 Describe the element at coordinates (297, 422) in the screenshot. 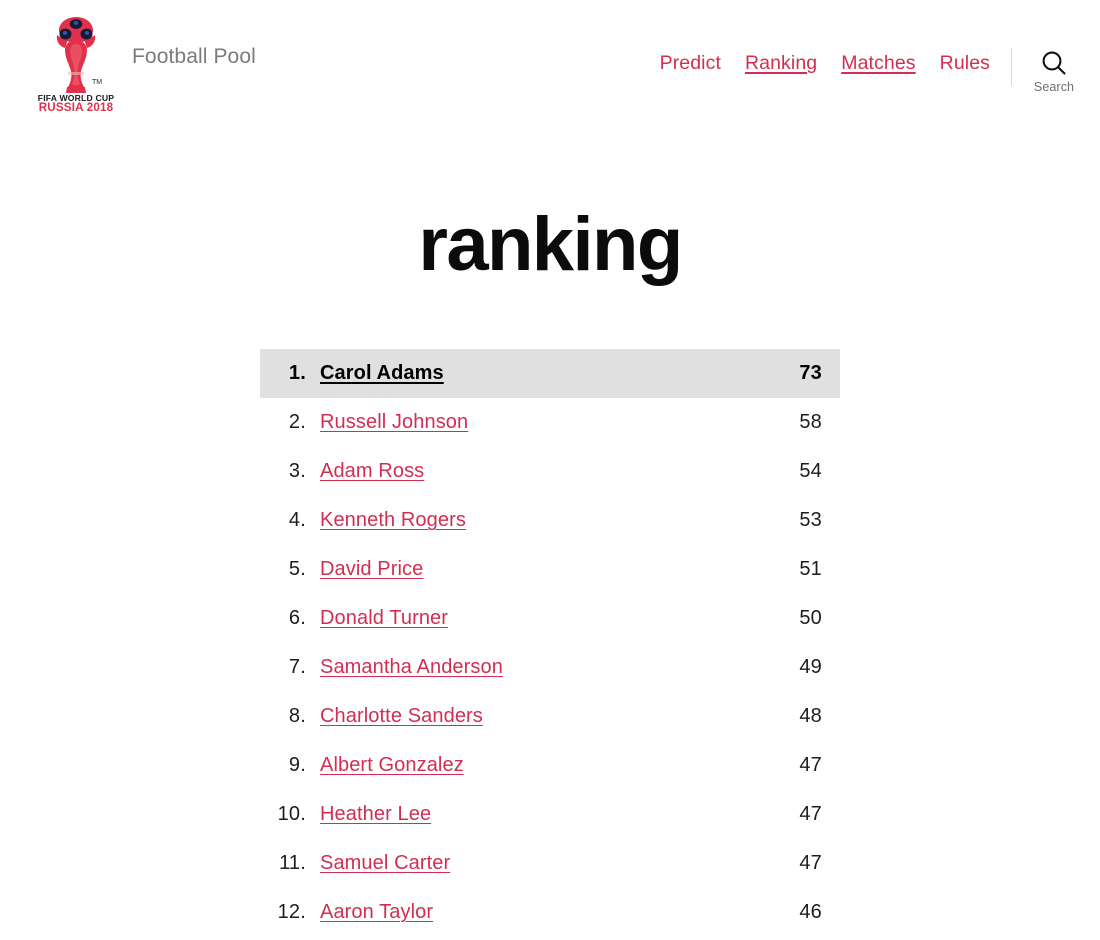

I see `rank-position: 2.` at that location.